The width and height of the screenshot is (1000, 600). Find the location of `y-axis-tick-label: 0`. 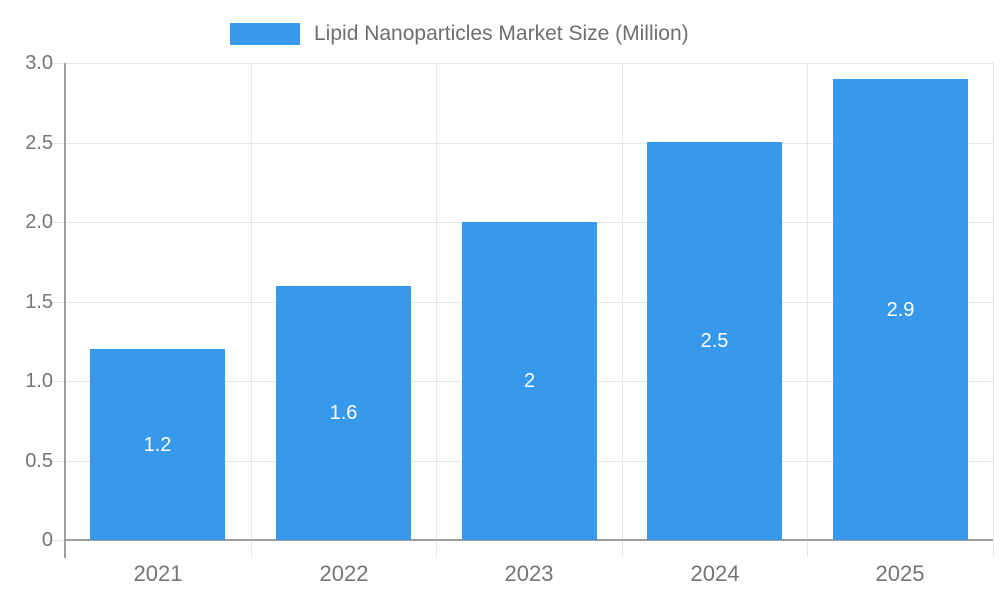

y-axis-tick-label: 0 is located at coordinates (47, 540).